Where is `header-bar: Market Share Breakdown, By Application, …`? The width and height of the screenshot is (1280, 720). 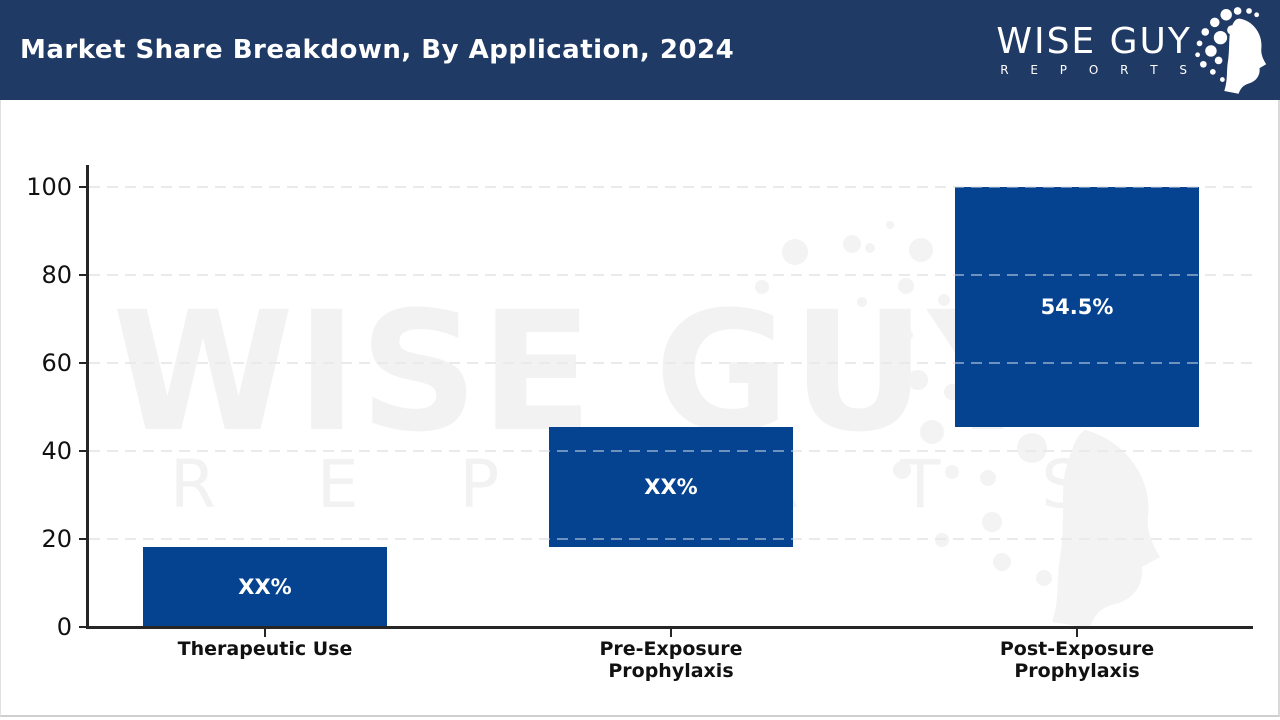 header-bar: Market Share Breakdown, By Application, … is located at coordinates (640, 50).